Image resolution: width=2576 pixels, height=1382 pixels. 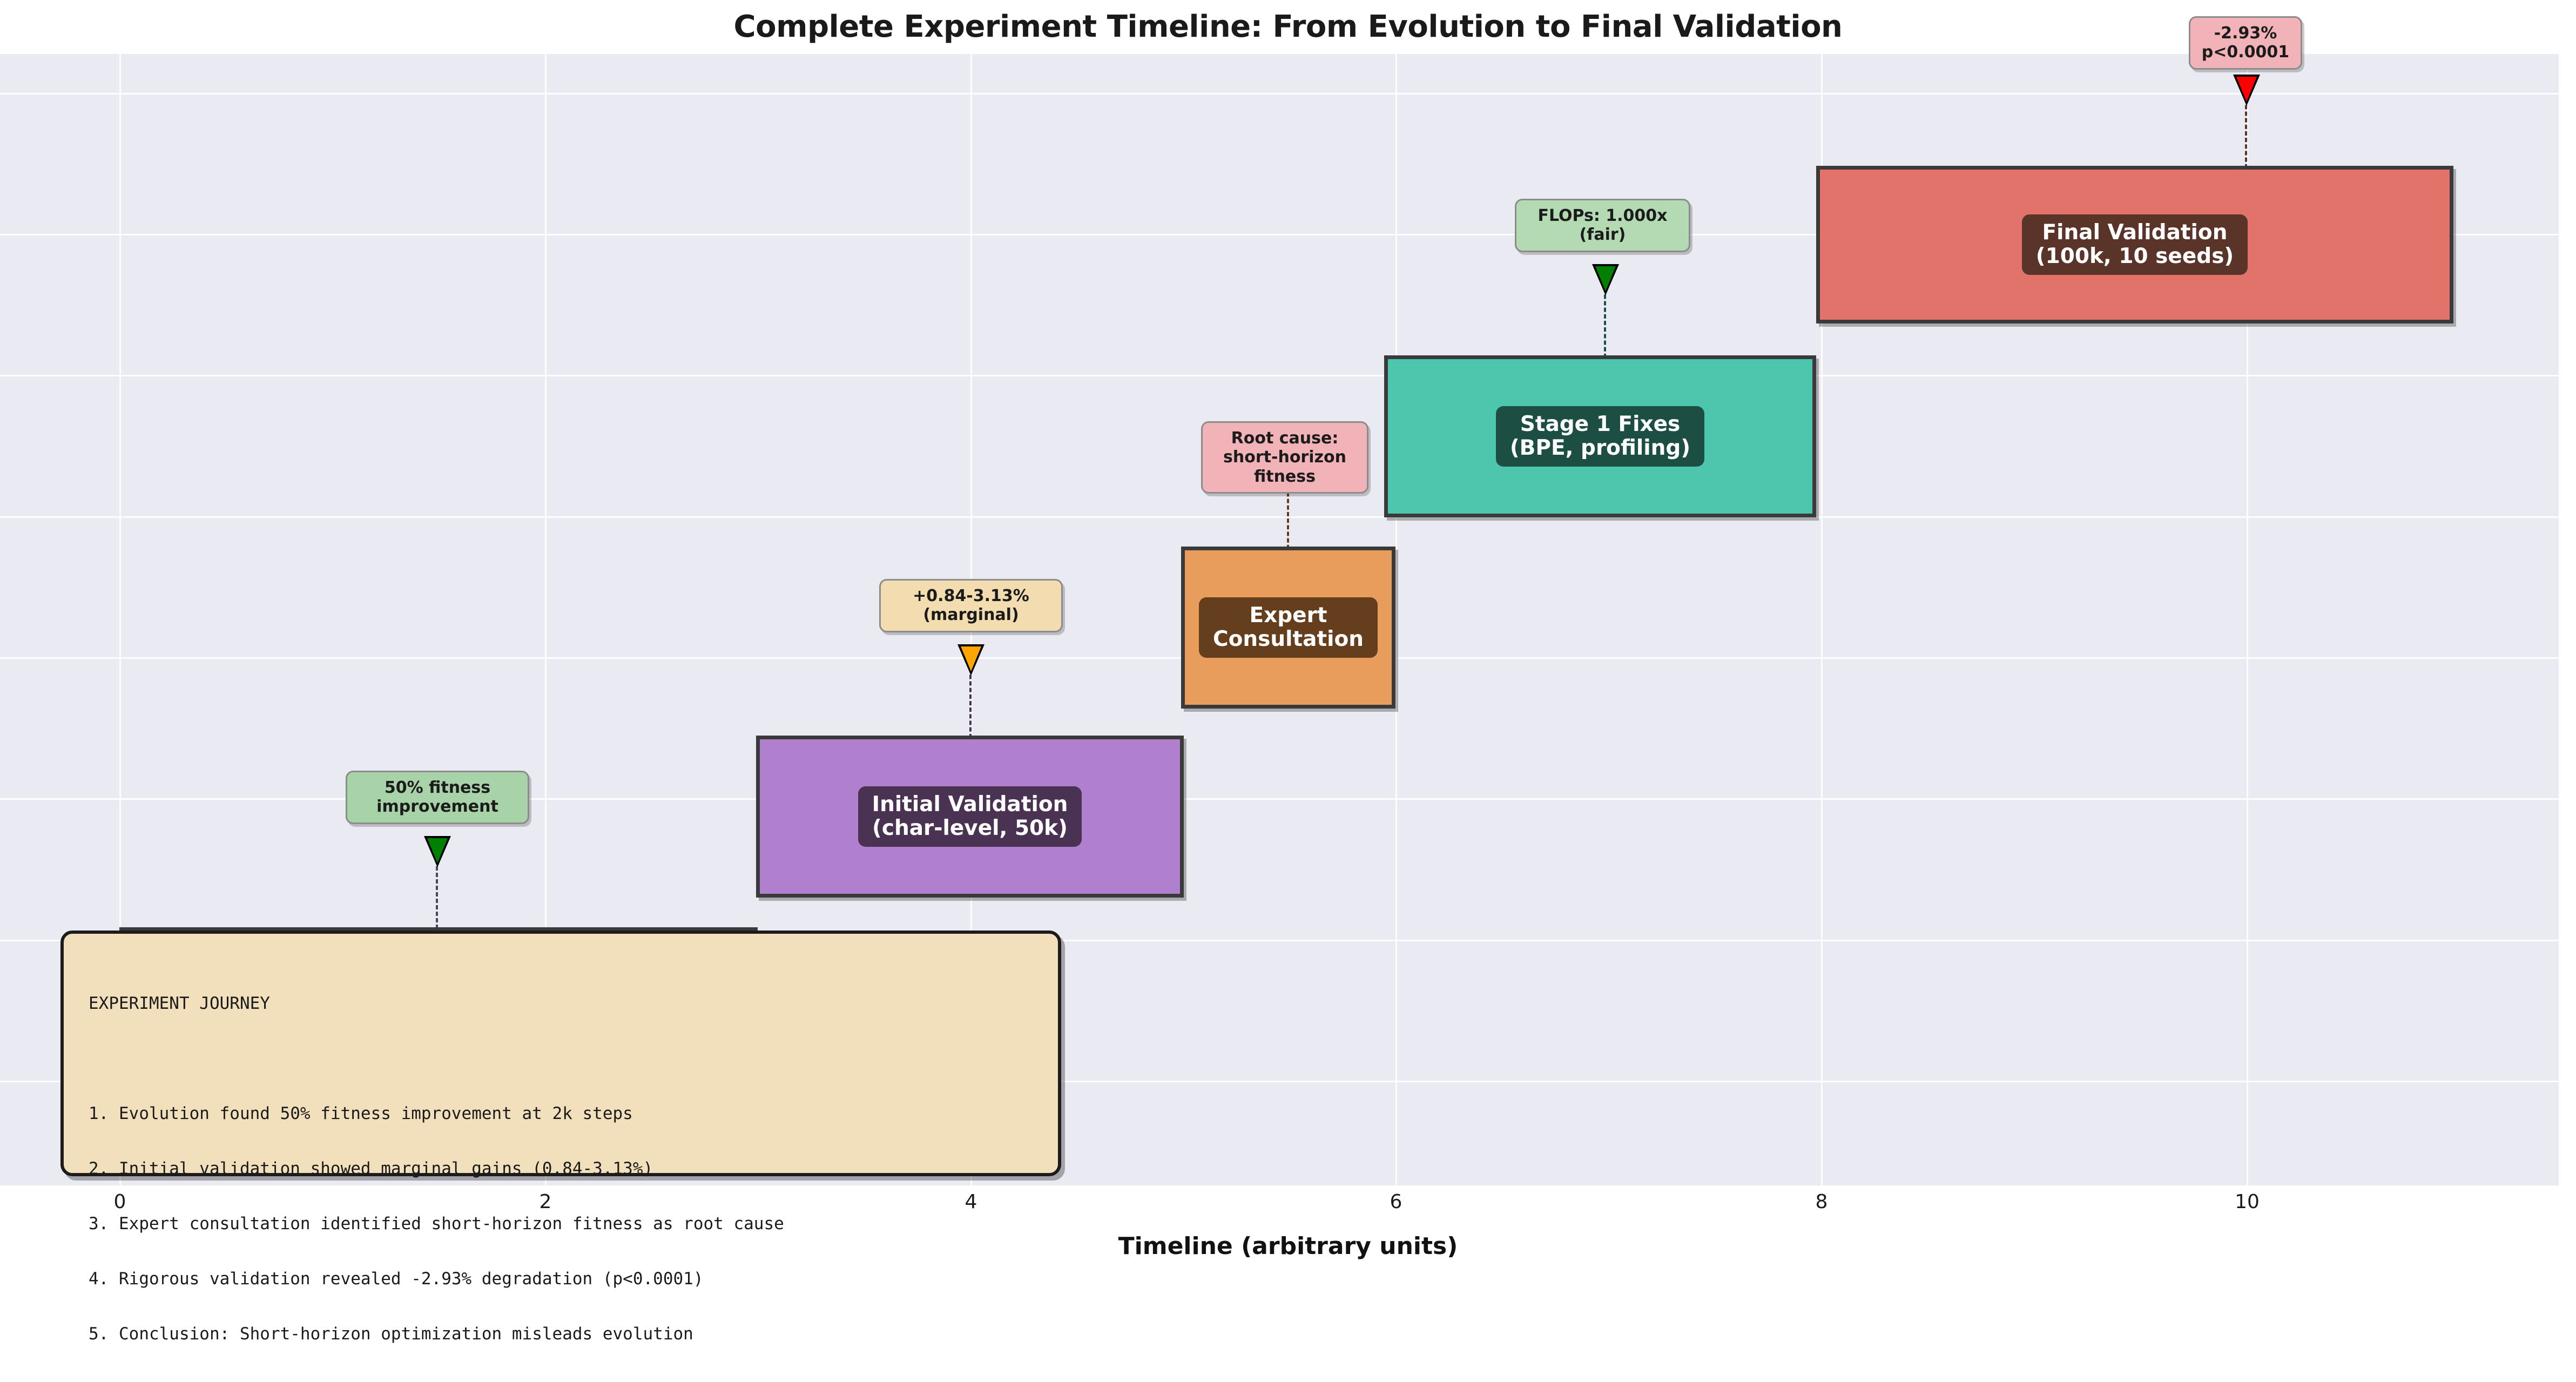 I want to click on annotation-arrow-initial-validation, so click(x=971, y=658).